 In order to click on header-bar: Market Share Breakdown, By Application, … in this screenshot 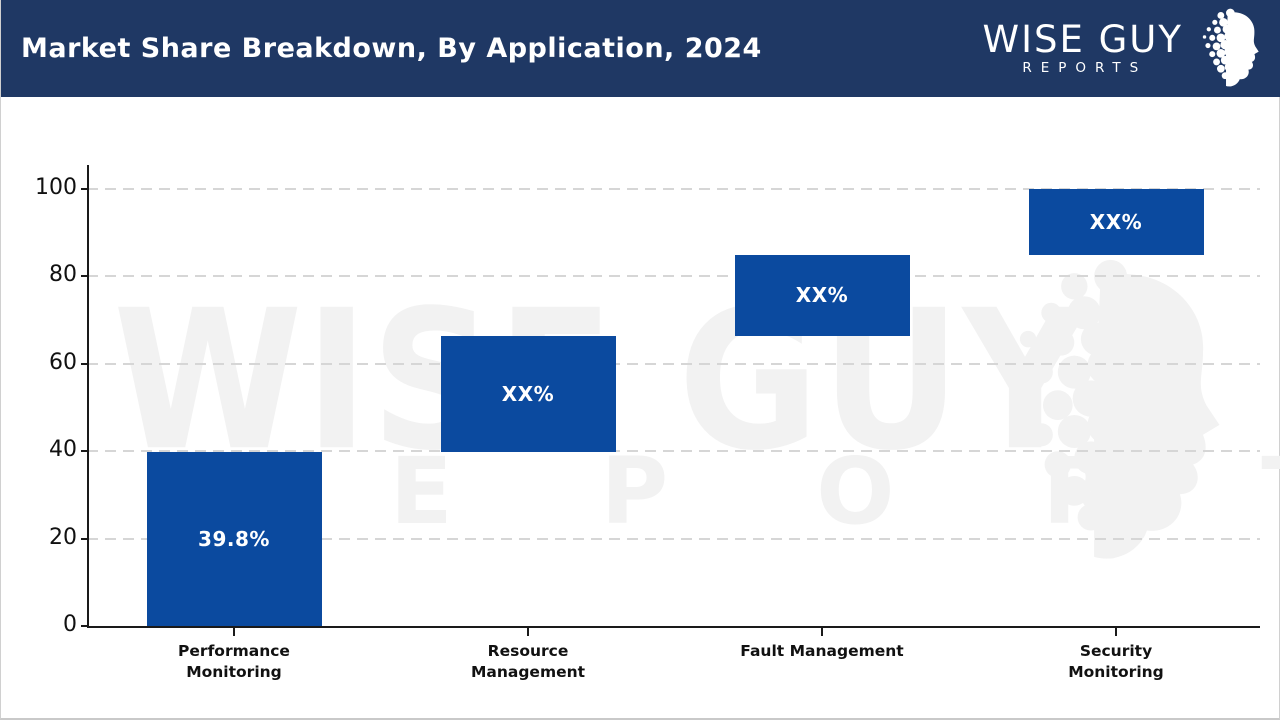, I will do `click(640, 48)`.